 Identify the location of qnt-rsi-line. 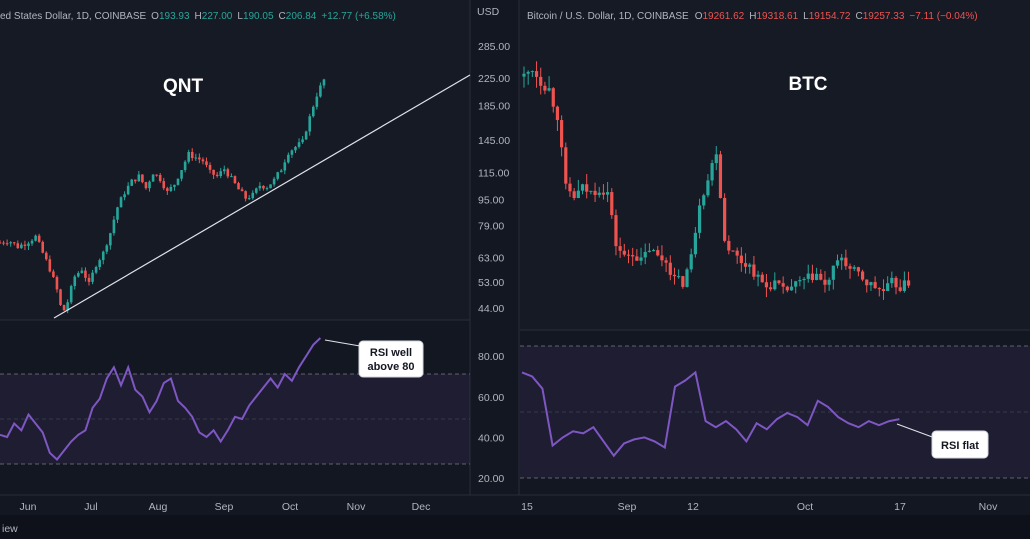
(161, 399).